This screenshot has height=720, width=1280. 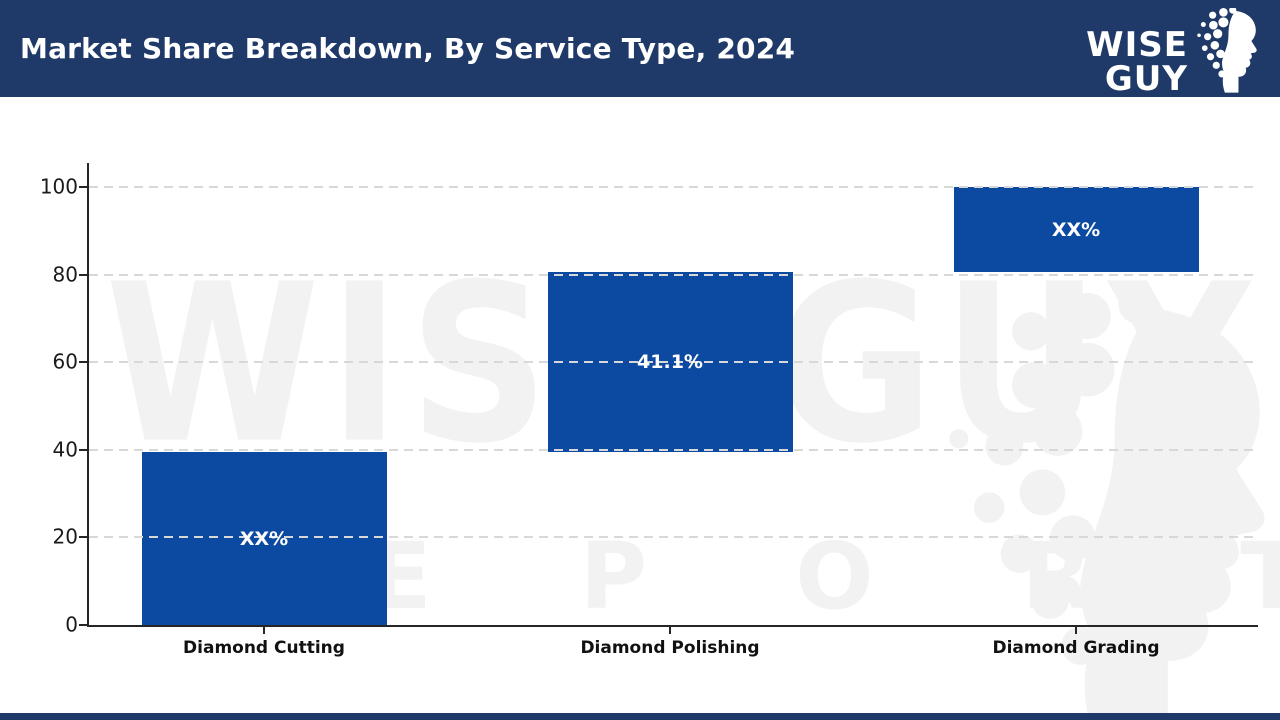 I want to click on y-axis-tick-label: 100, so click(x=58, y=186).